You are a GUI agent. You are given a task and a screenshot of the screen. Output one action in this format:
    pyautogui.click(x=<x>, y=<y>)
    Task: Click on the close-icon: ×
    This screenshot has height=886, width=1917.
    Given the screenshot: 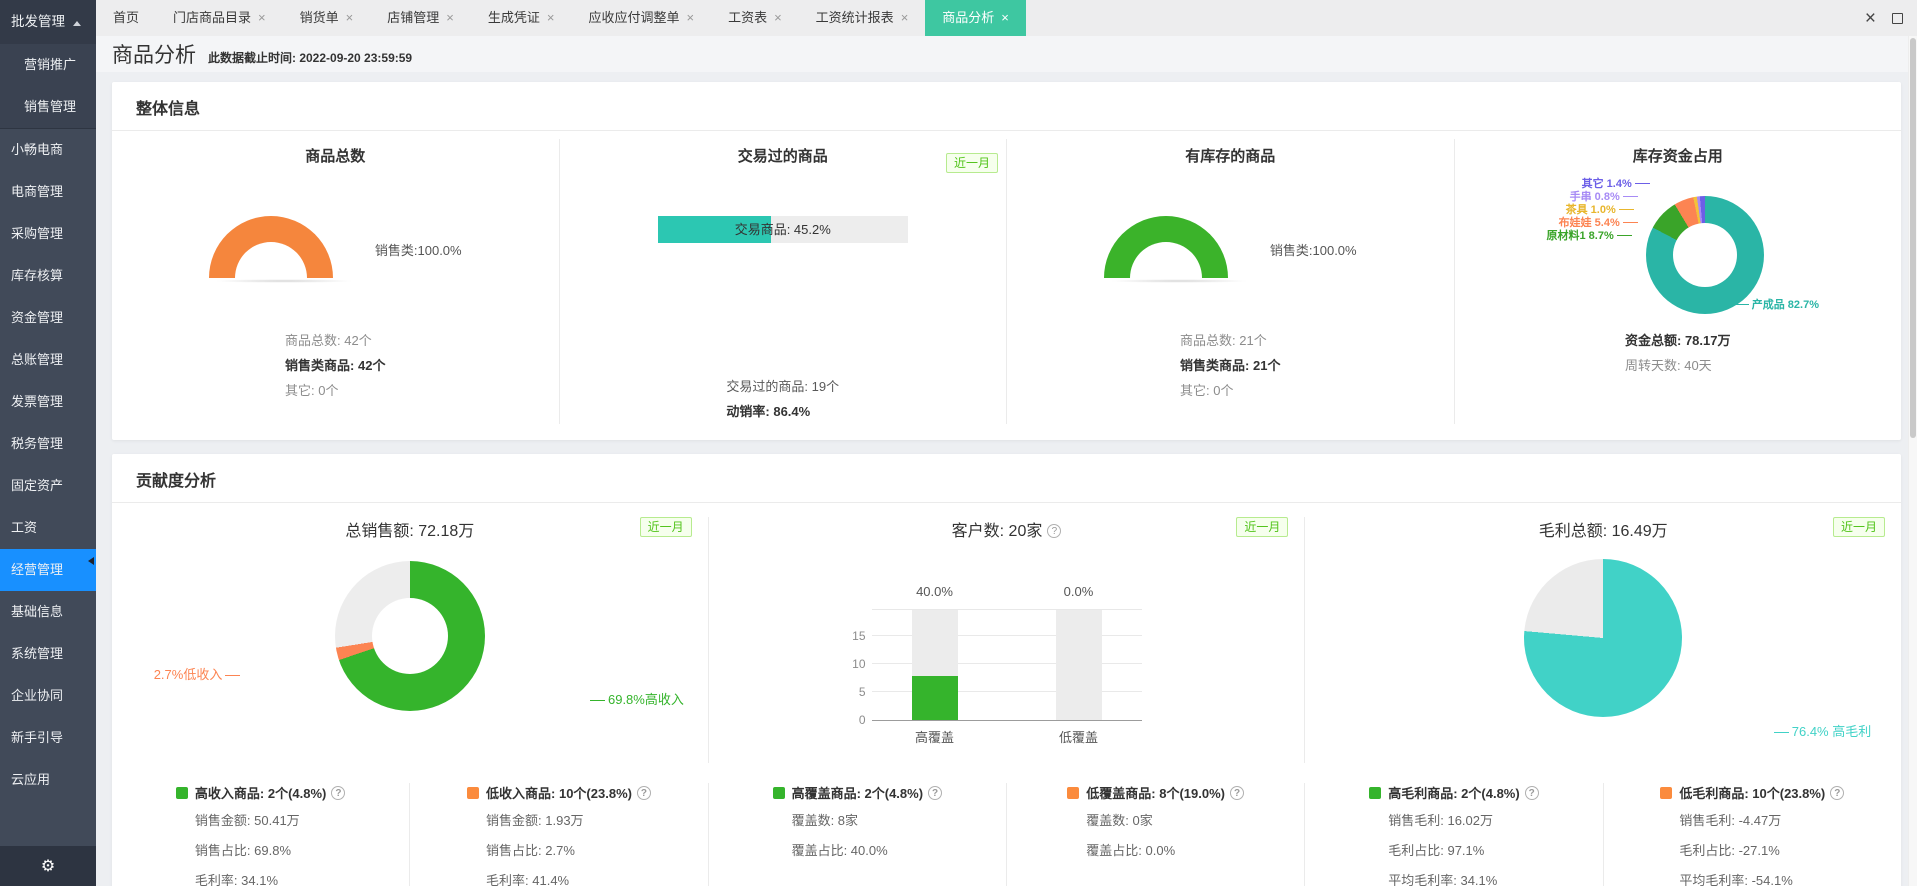 What is the action you would take?
    pyautogui.click(x=1870, y=18)
    